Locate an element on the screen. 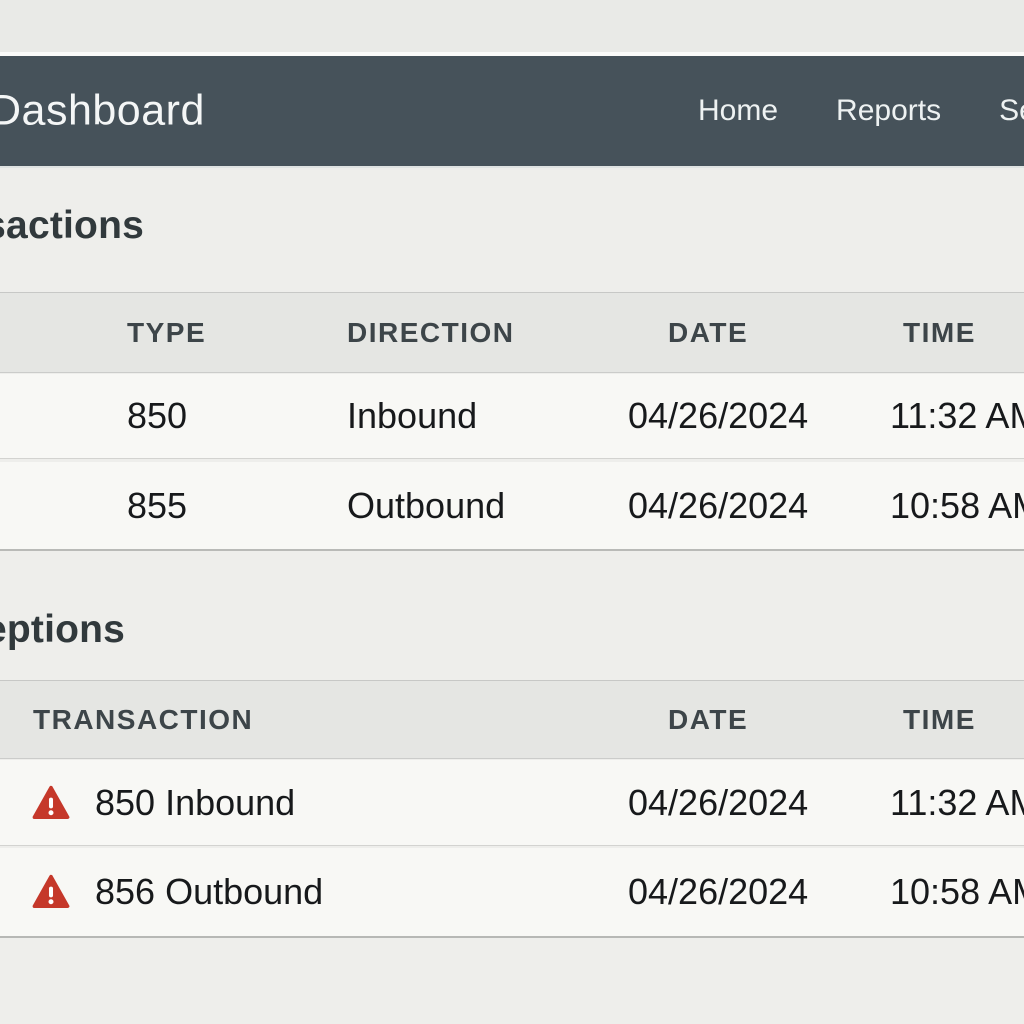 Image resolution: width=1024 pixels, height=1024 pixels. cell-direction: Outbound is located at coordinates (426, 505).